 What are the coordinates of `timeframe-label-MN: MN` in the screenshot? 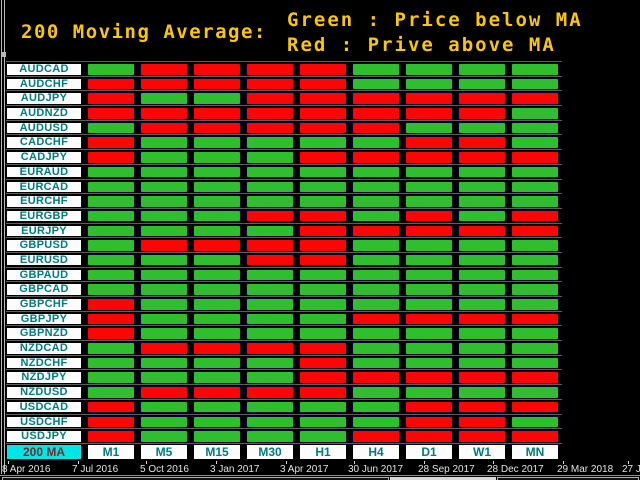 It's located at (535, 452).